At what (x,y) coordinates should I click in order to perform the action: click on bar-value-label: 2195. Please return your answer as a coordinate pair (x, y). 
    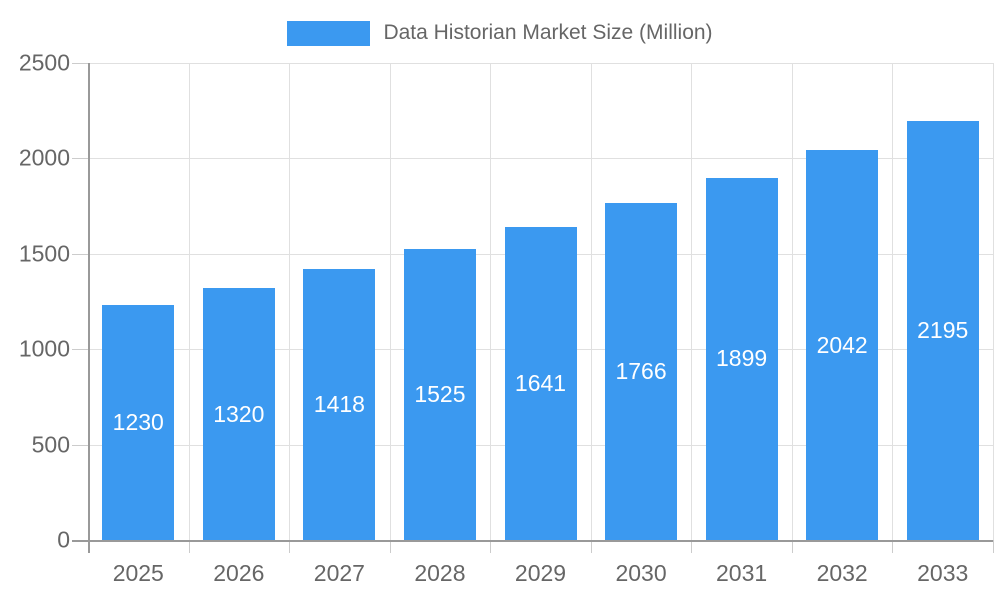
    Looking at the image, I should click on (943, 330).